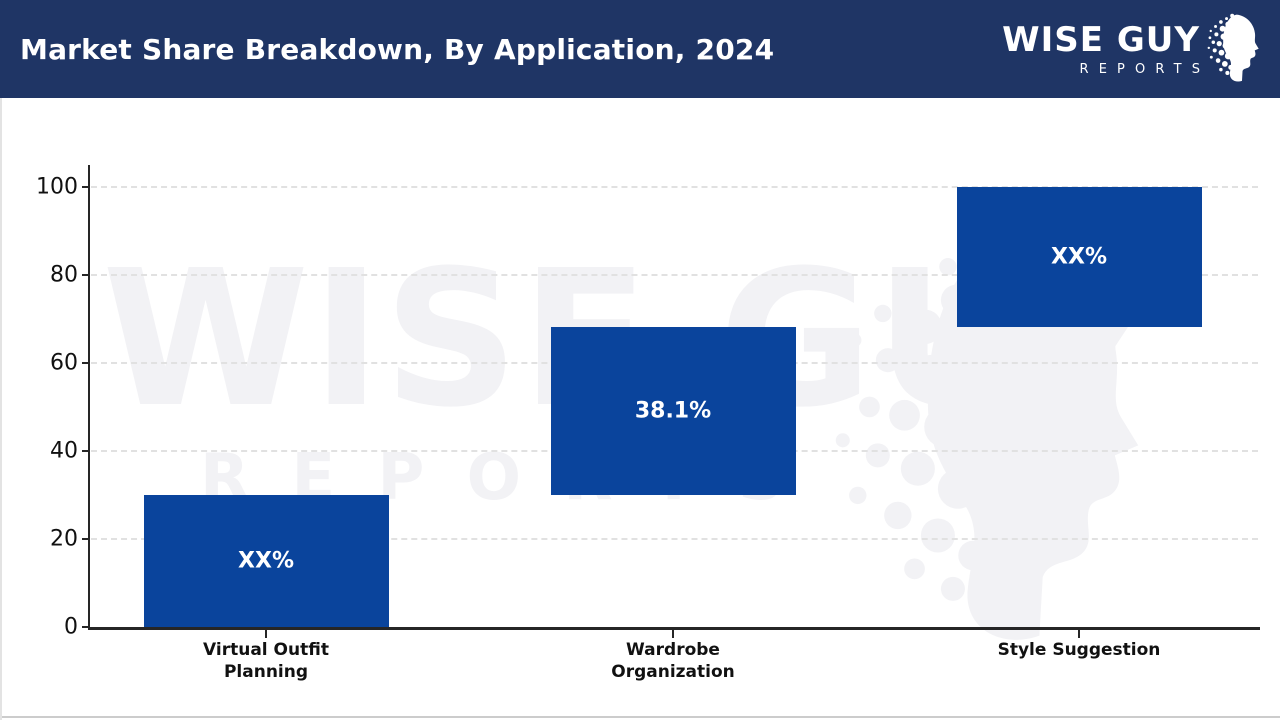 The height and width of the screenshot is (720, 1280). Describe the element at coordinates (64, 451) in the screenshot. I see `y-tick-label-40: 40` at that location.